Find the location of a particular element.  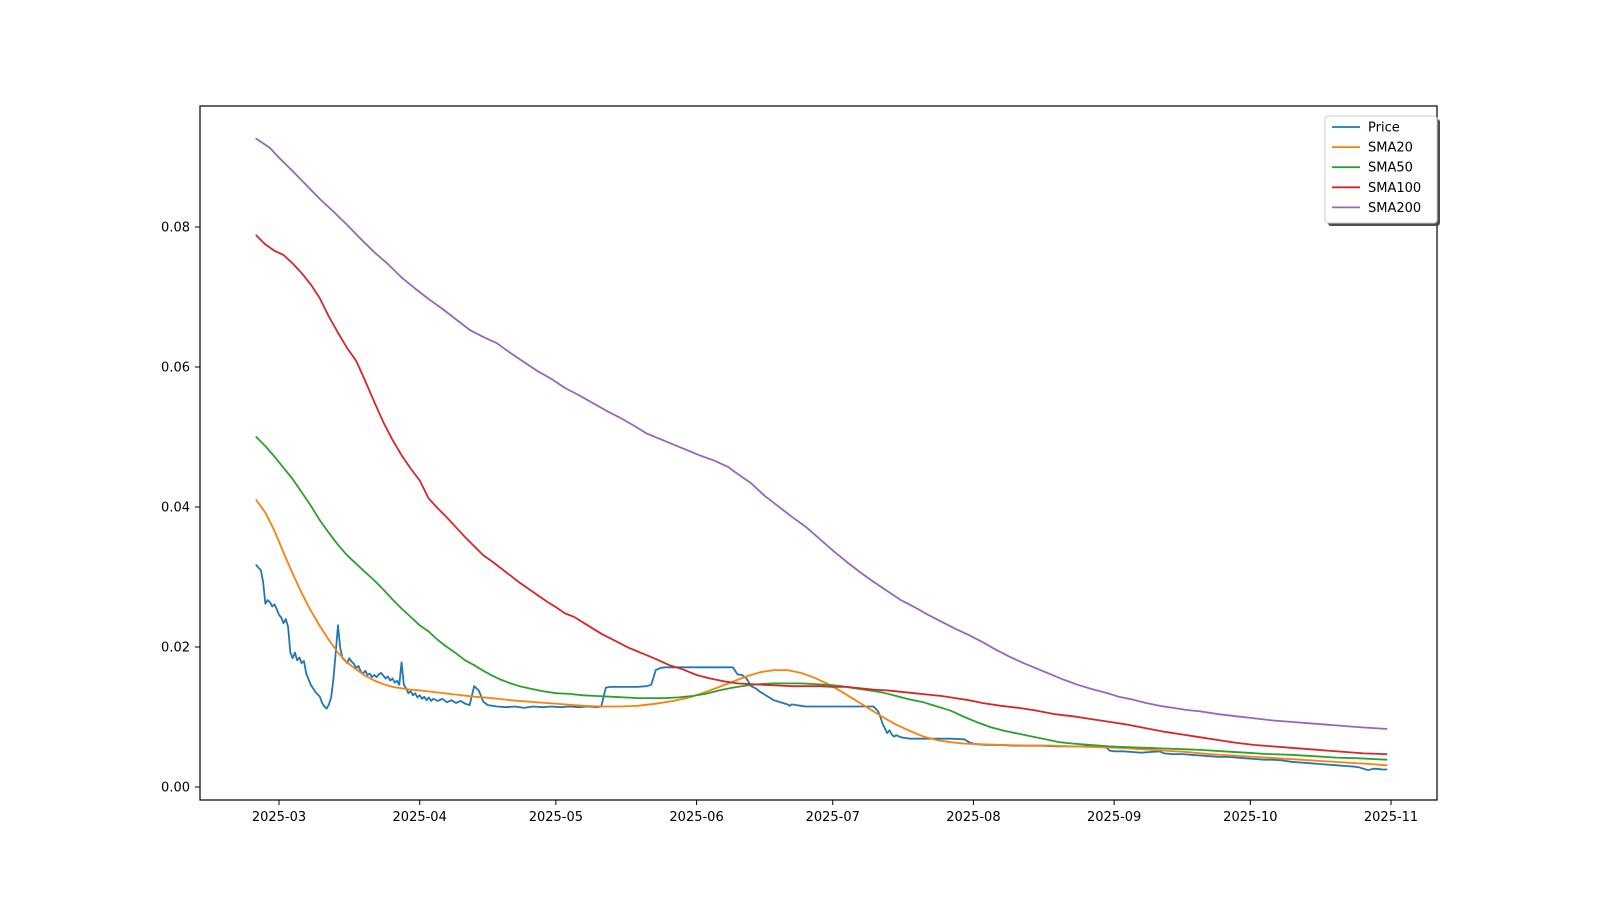

x-axis-tick-label: 2025-04 is located at coordinates (420, 817).